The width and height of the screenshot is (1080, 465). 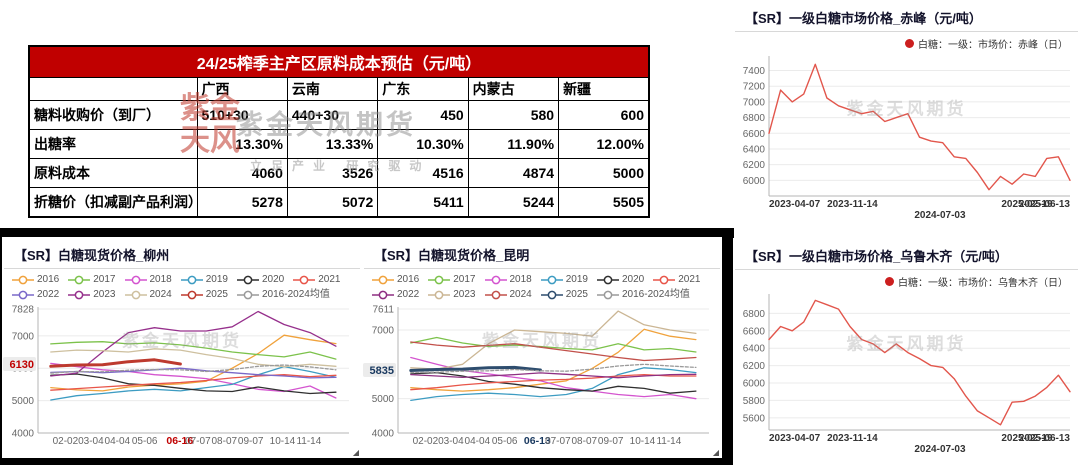 What do you see at coordinates (553, 344) in the screenshot?
I see `series-2017` at bounding box center [553, 344].